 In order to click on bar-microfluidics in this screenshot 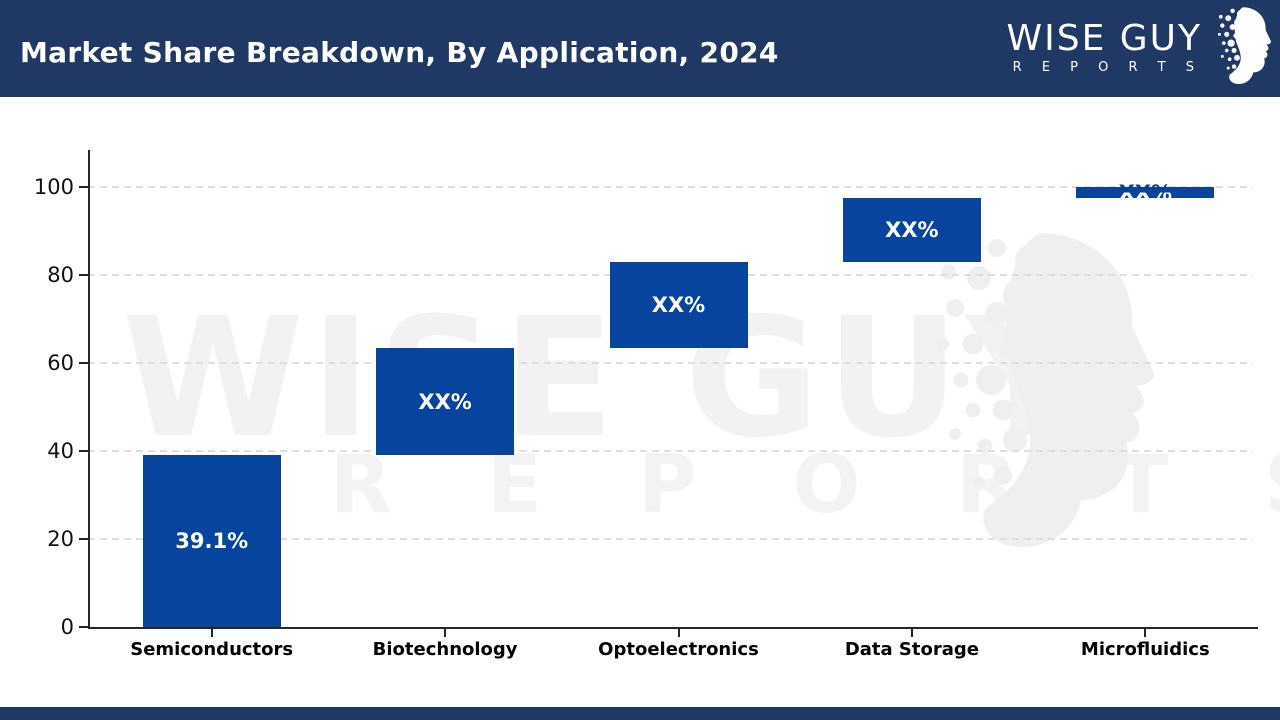, I will do `click(1145, 192)`.